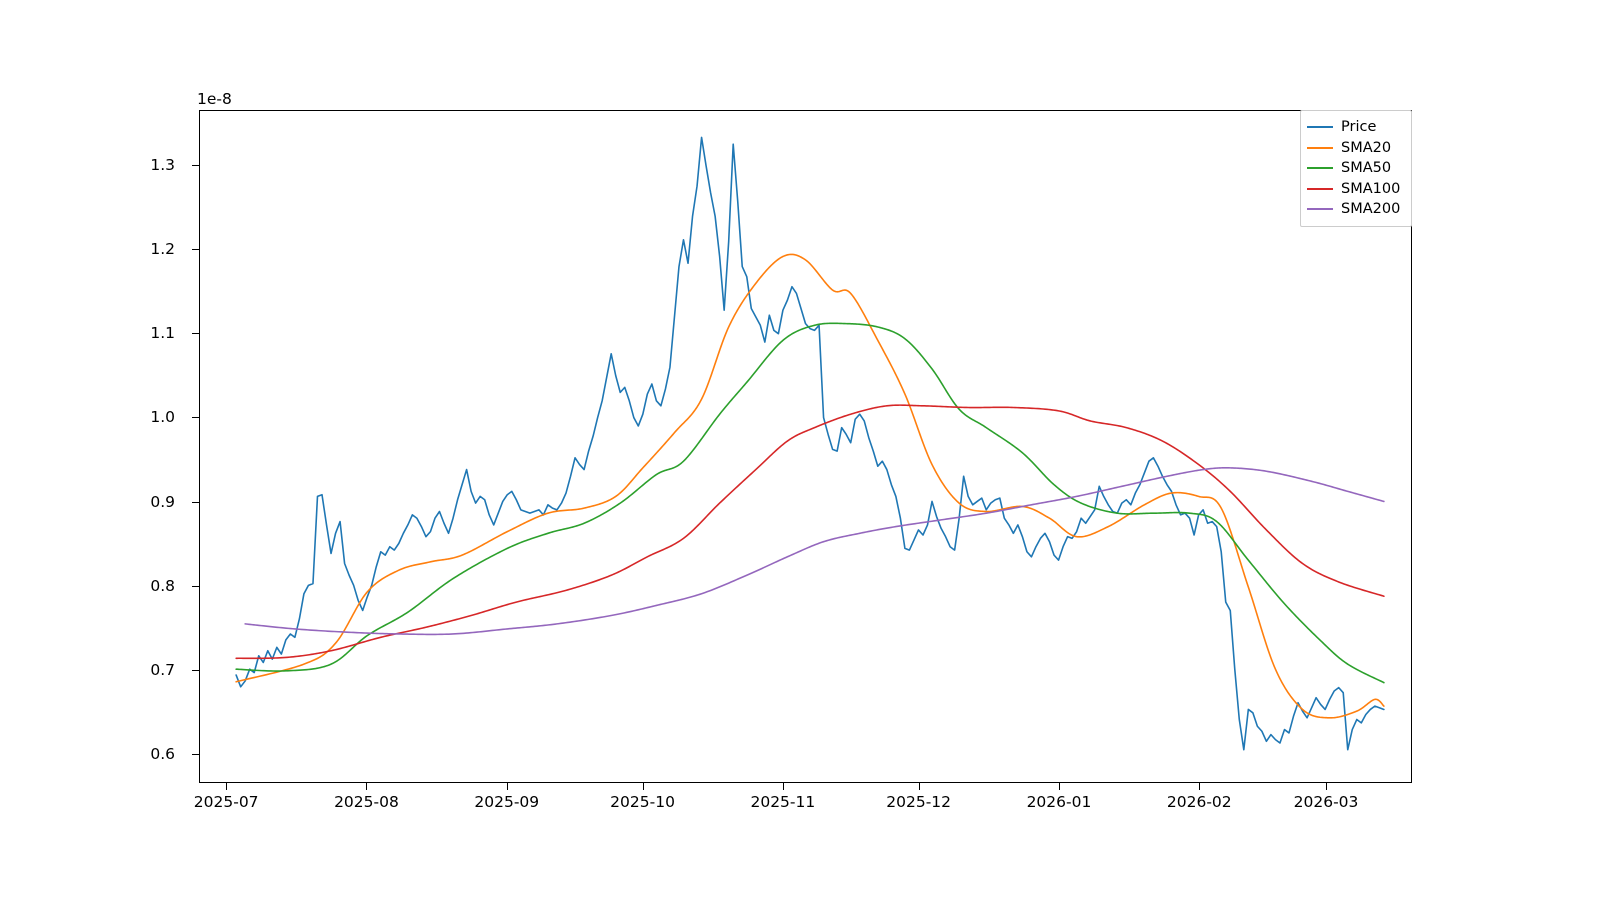  I want to click on legend-item-label: SMA100, so click(1371, 188).